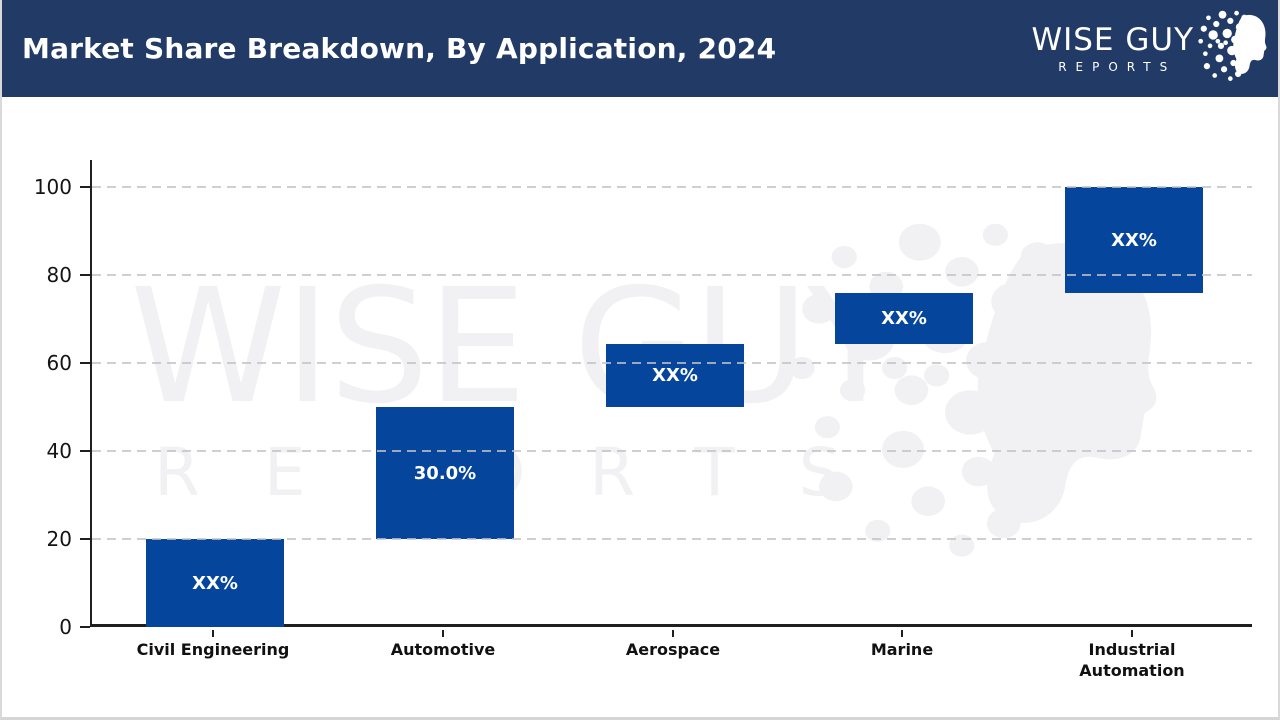  Describe the element at coordinates (59, 539) in the screenshot. I see `y-tick-label-20: 20` at that location.